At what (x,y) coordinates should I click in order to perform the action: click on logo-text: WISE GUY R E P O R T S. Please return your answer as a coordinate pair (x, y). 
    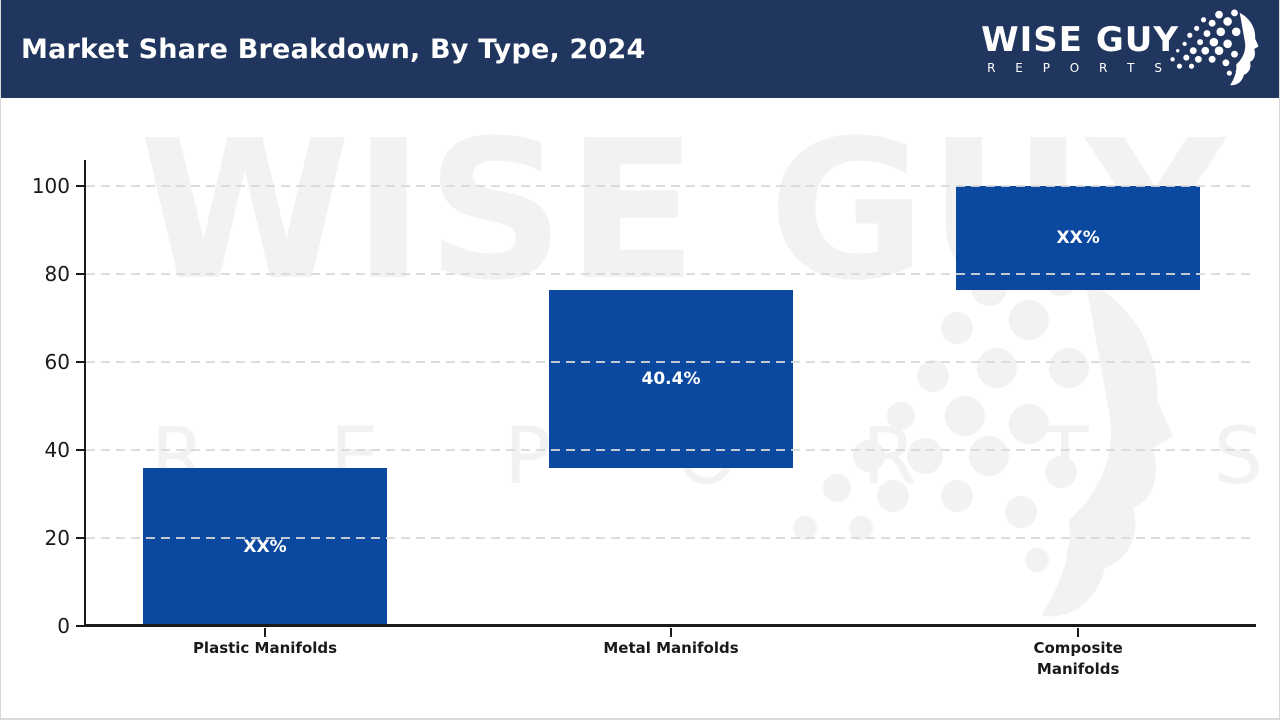
    Looking at the image, I should click on (1080, 49).